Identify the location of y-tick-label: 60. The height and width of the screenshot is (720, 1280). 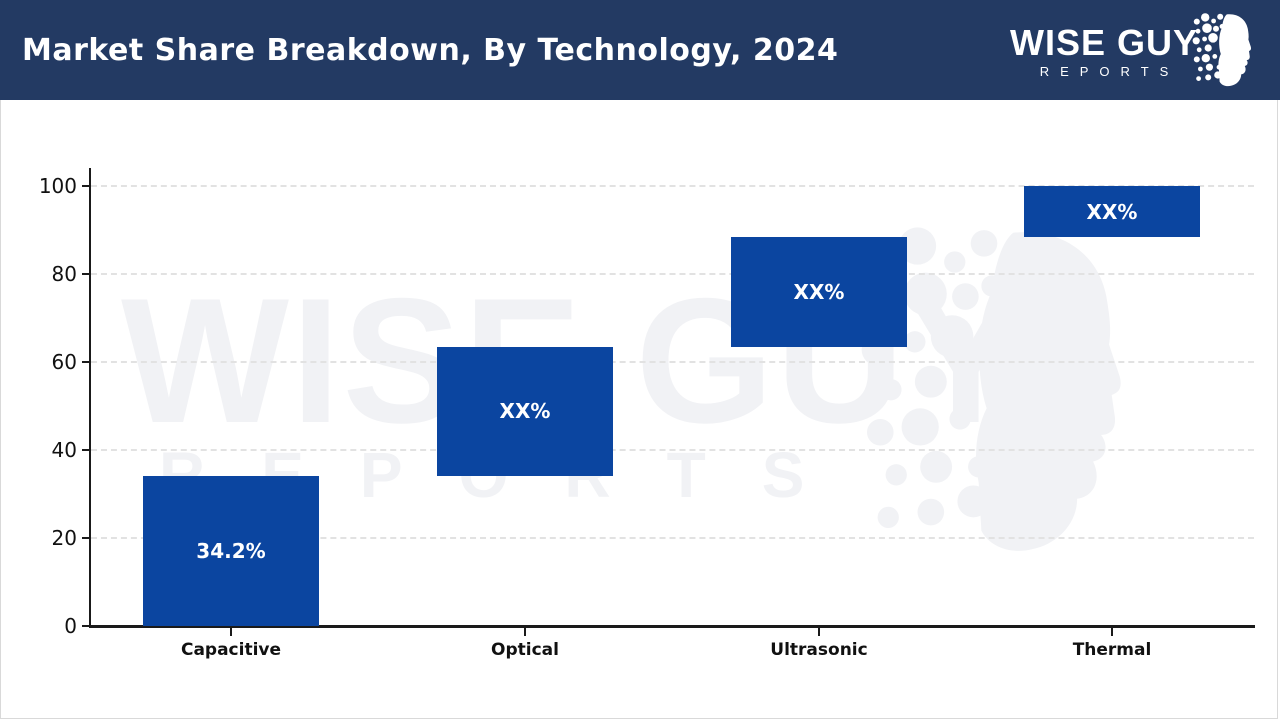
(64, 362).